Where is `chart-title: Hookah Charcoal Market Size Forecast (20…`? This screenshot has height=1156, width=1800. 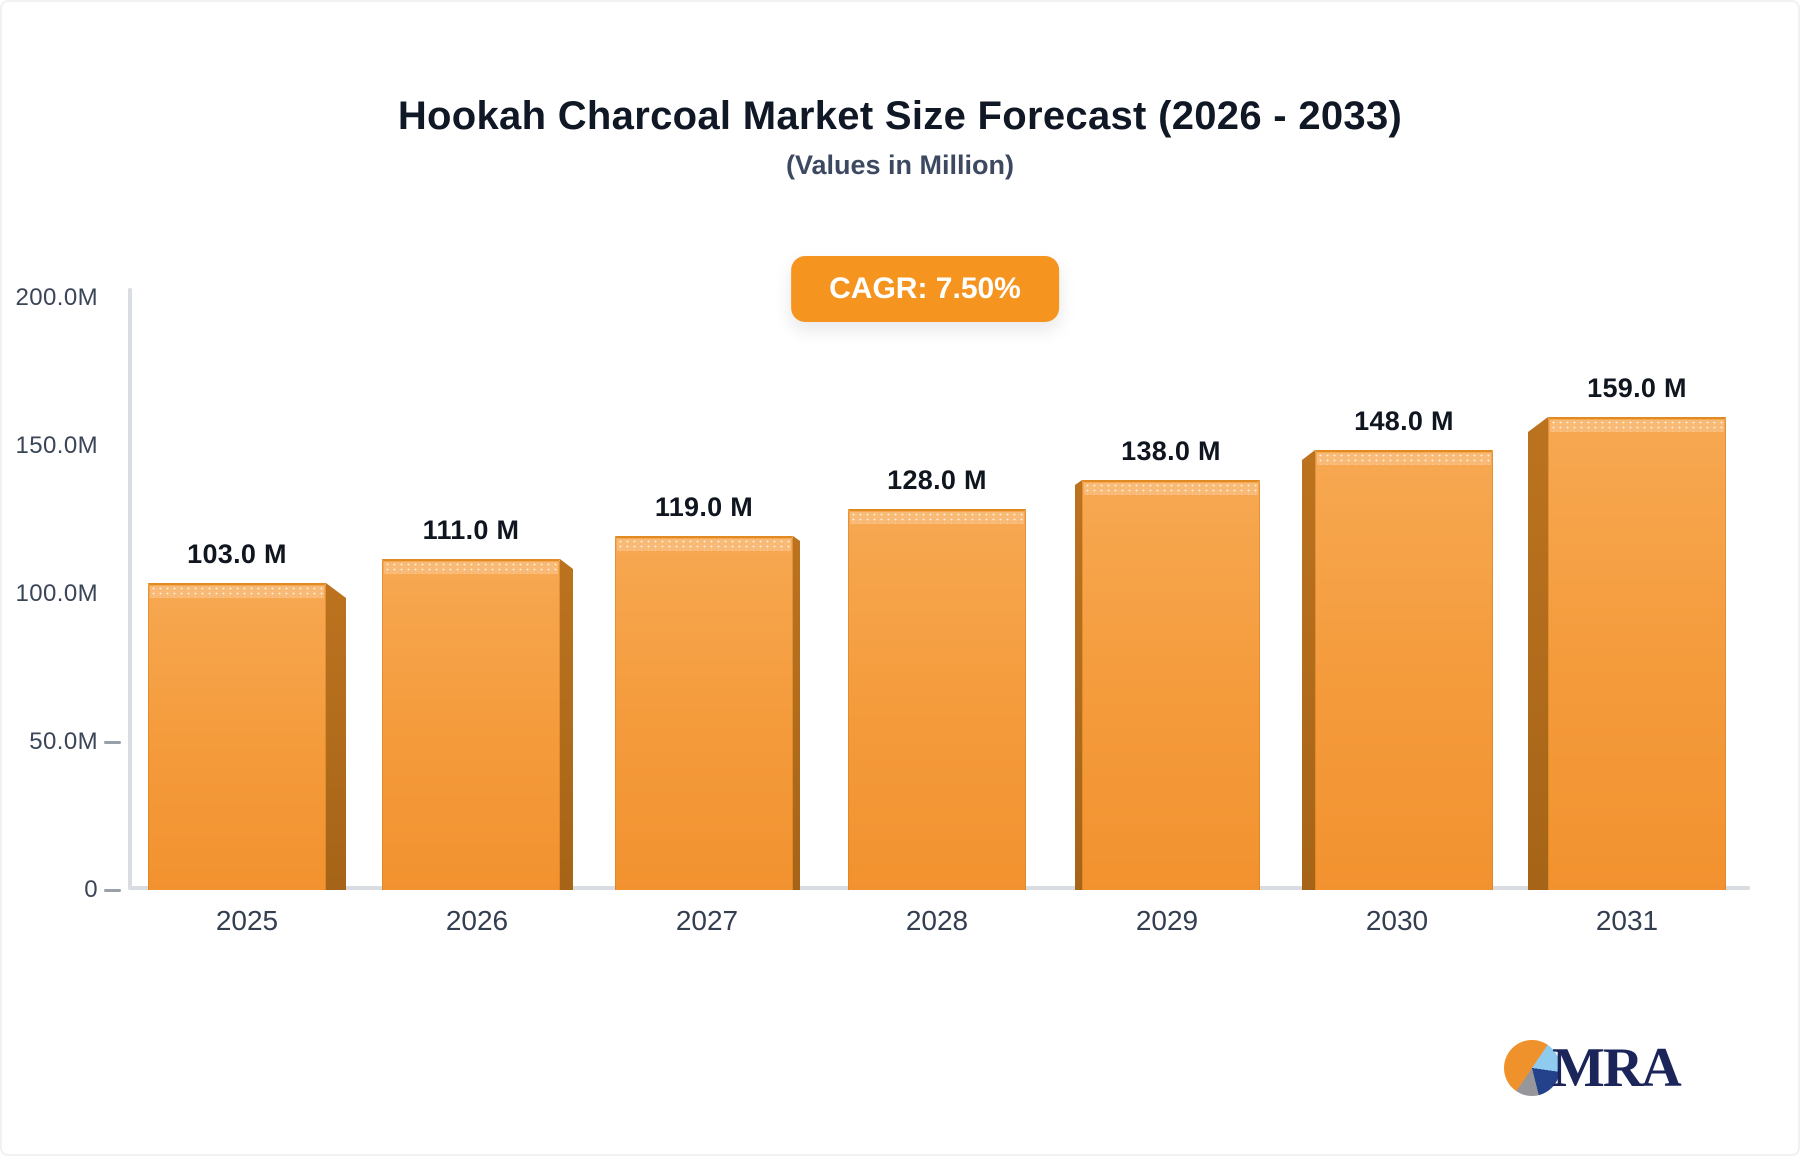
chart-title: Hookah Charcoal Market Size Forecast (20… is located at coordinates (900, 116).